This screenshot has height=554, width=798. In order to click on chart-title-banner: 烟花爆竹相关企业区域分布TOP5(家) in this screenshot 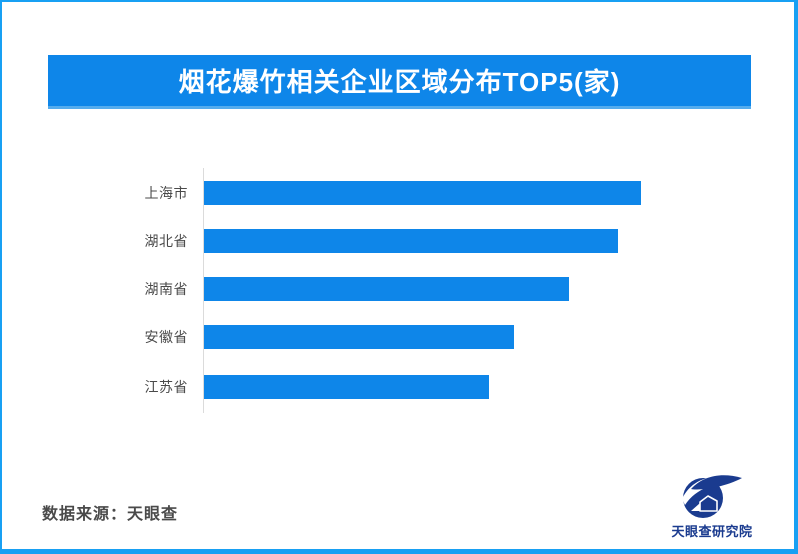, I will do `click(399, 82)`.